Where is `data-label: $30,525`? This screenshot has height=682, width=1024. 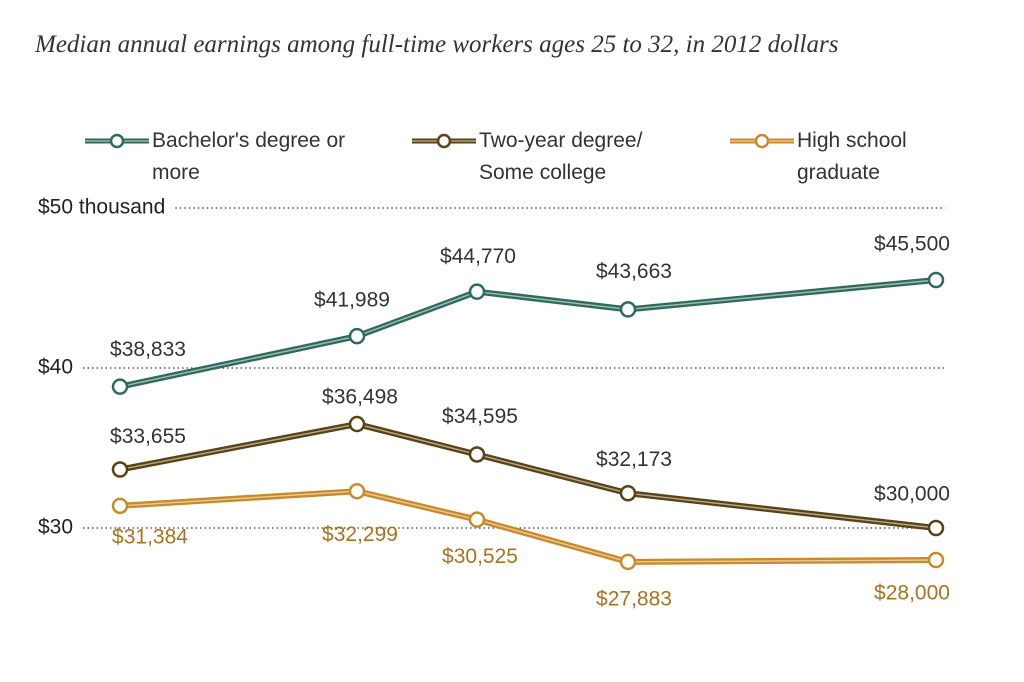
data-label: $30,525 is located at coordinates (480, 556).